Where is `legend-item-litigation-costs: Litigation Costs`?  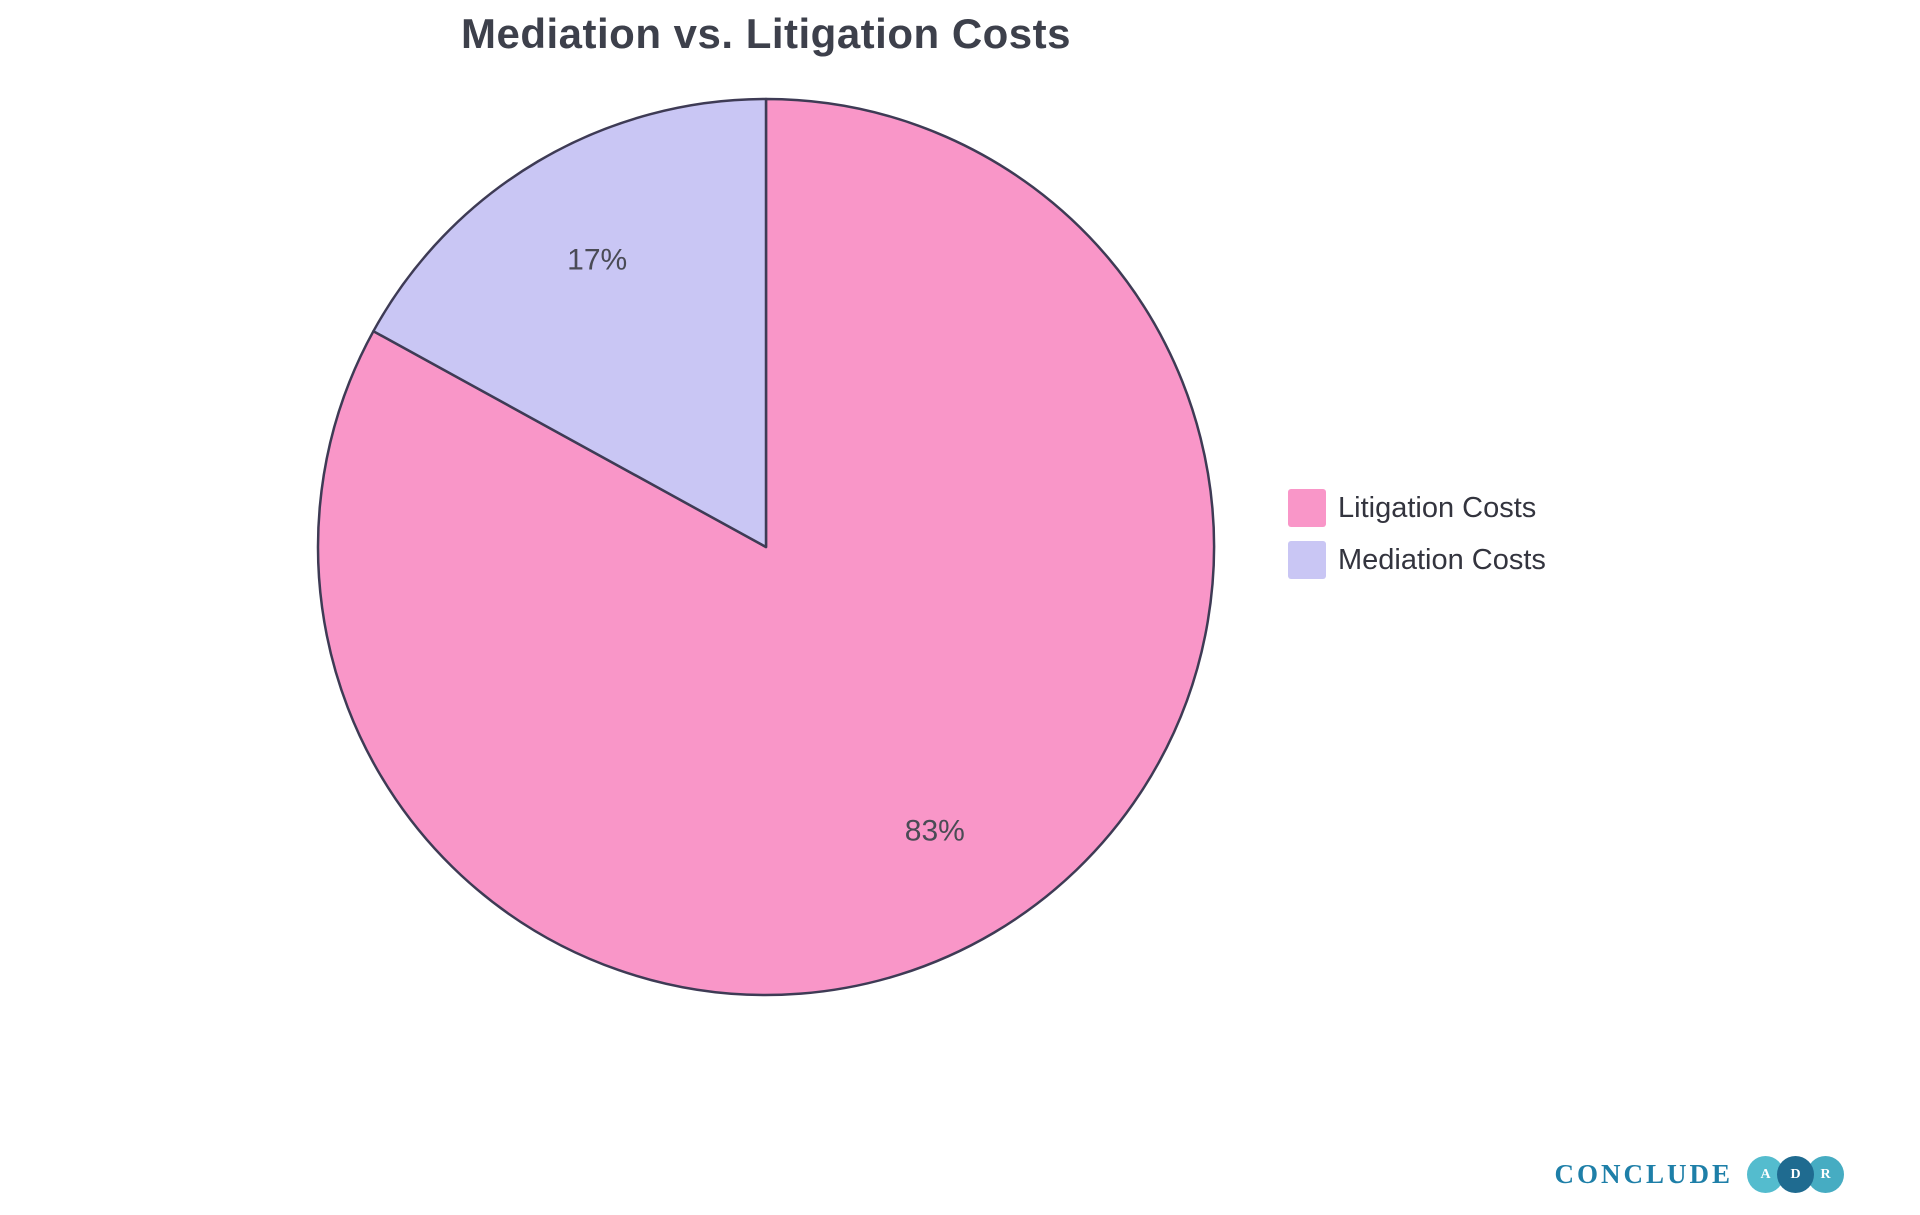 legend-item-litigation-costs: Litigation Costs is located at coordinates (1417, 508).